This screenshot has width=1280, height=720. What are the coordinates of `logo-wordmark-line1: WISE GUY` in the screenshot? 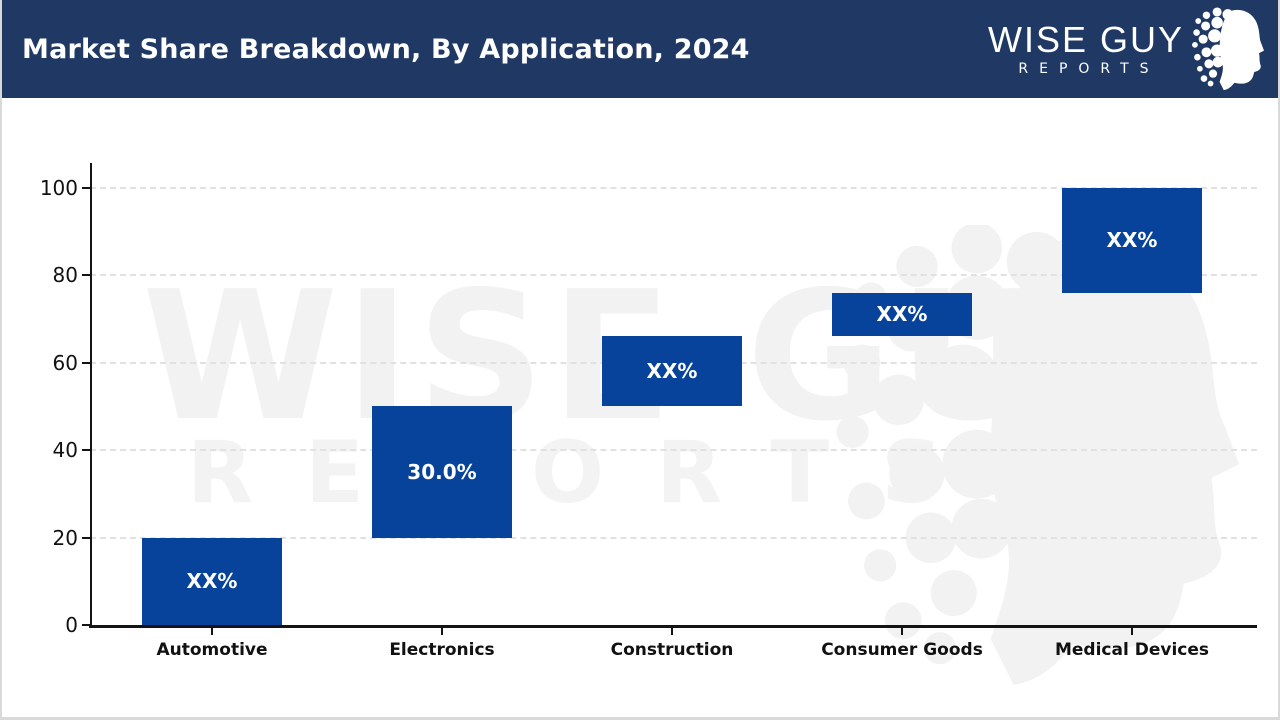 It's located at (1085, 39).